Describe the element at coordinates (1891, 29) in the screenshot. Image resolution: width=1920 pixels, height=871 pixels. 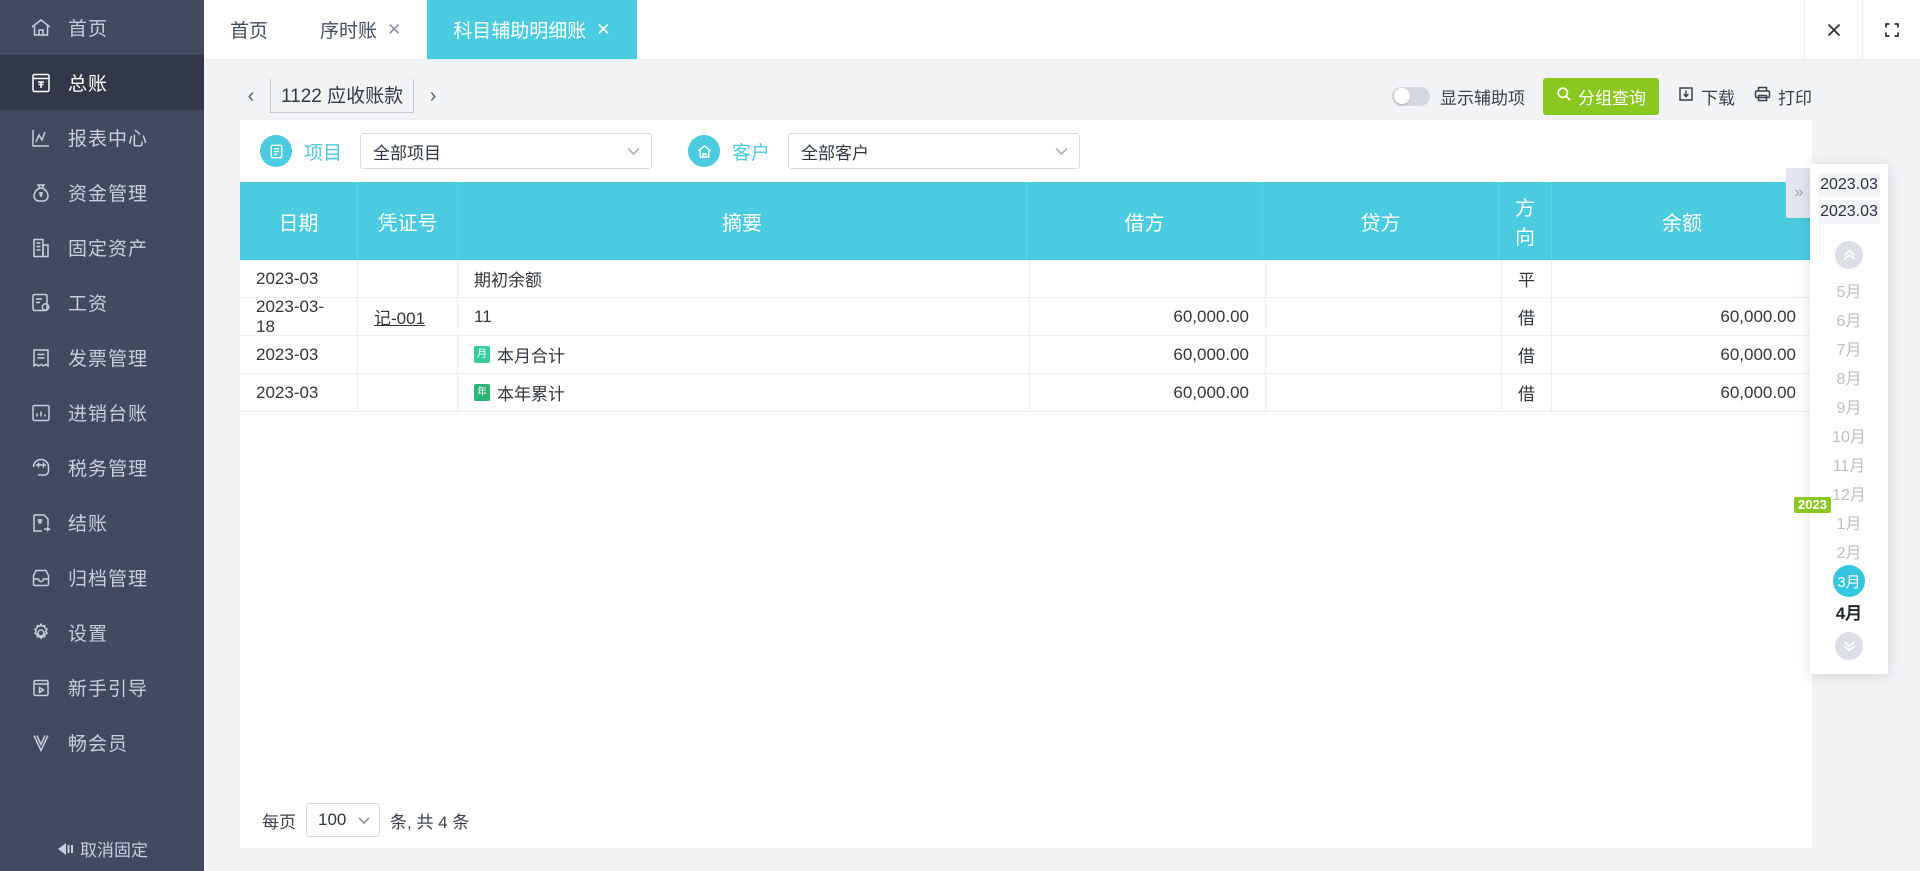
I see `window-fullscreen-button` at that location.